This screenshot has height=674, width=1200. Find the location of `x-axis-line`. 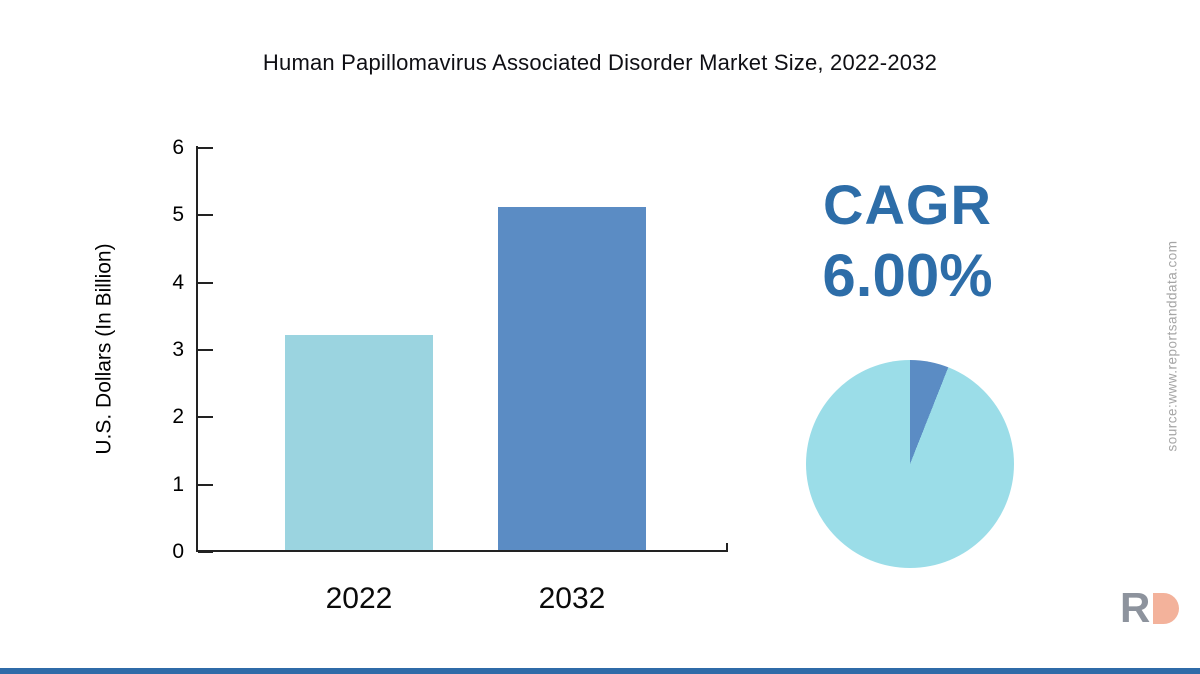

x-axis-line is located at coordinates (462, 551).